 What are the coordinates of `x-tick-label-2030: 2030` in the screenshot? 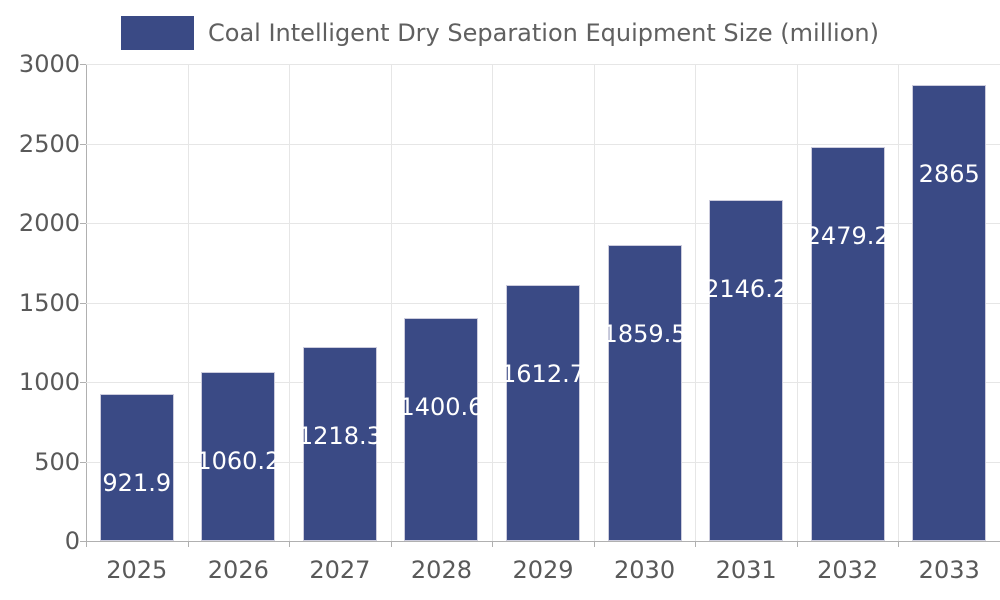 It's located at (645, 570).